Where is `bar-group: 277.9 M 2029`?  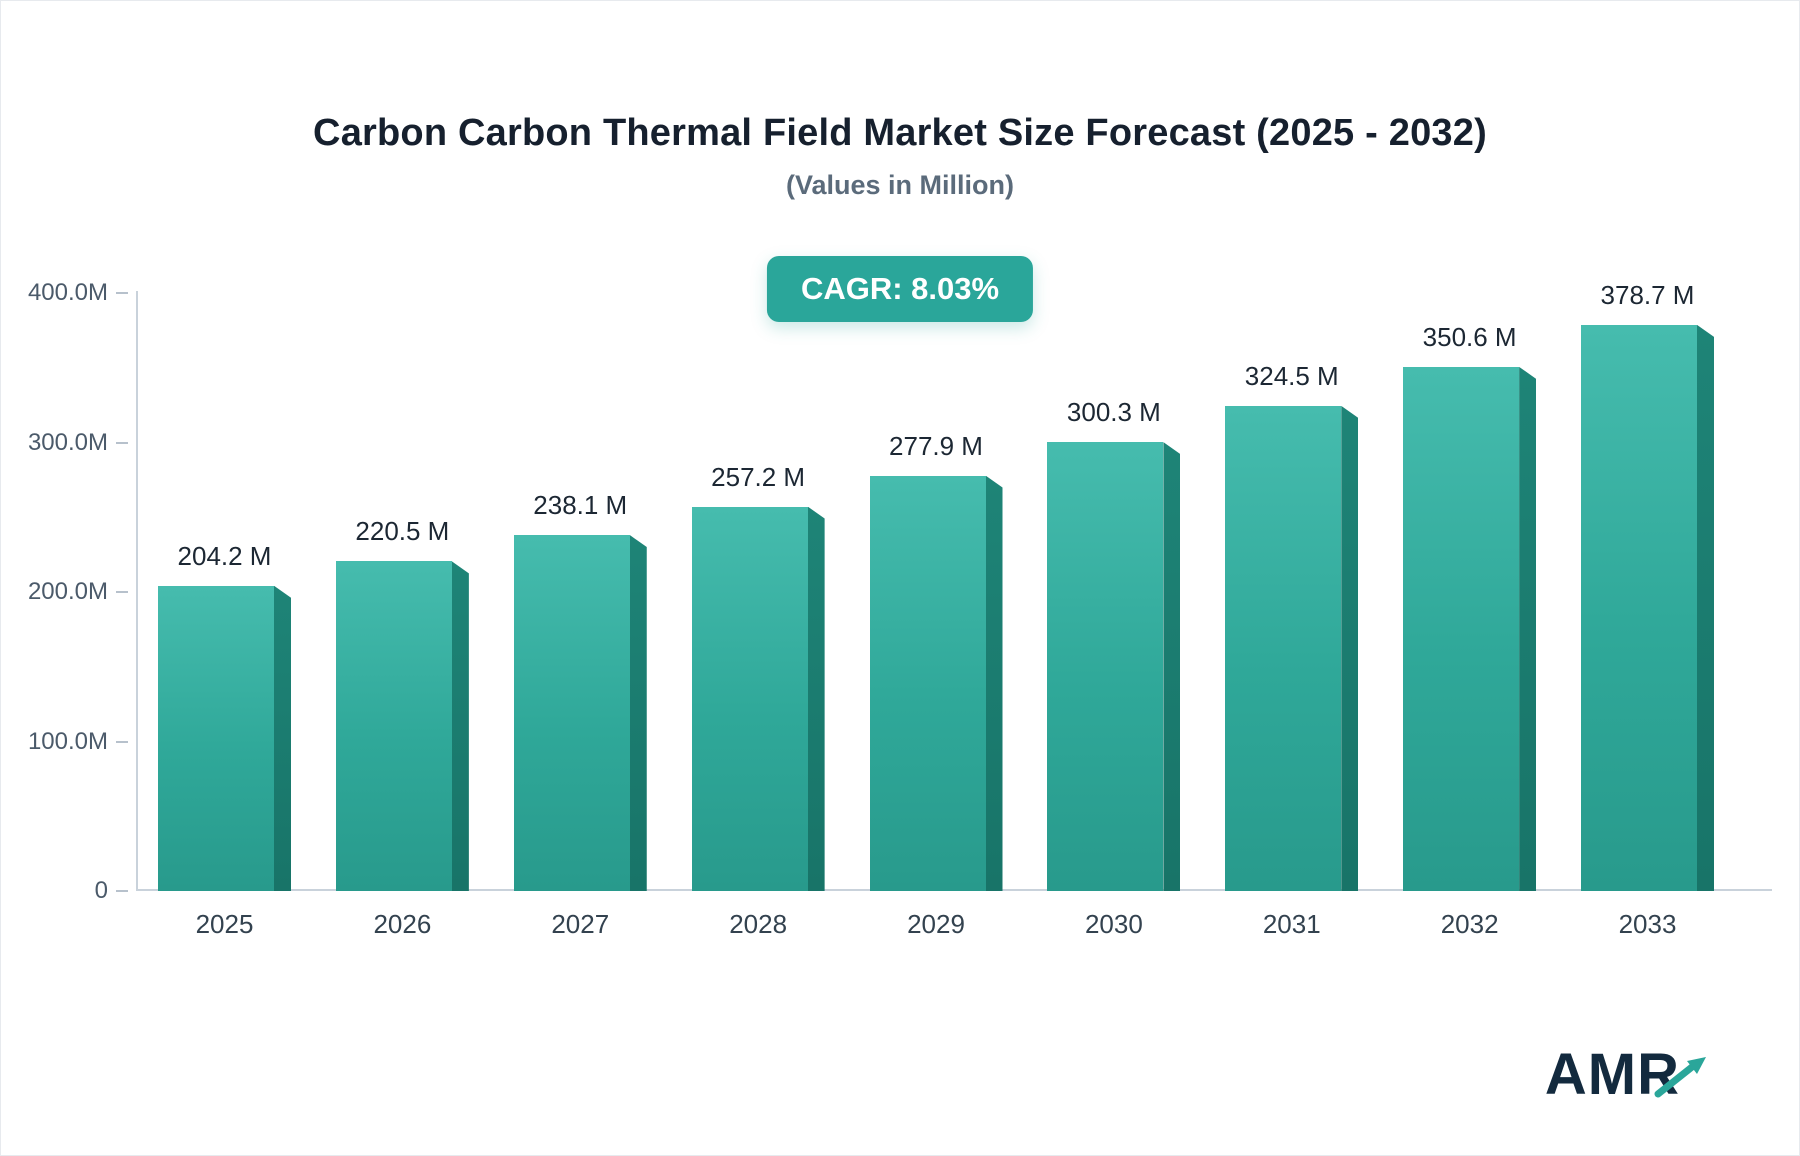 bar-group: 277.9 M 2029 is located at coordinates (936, 616).